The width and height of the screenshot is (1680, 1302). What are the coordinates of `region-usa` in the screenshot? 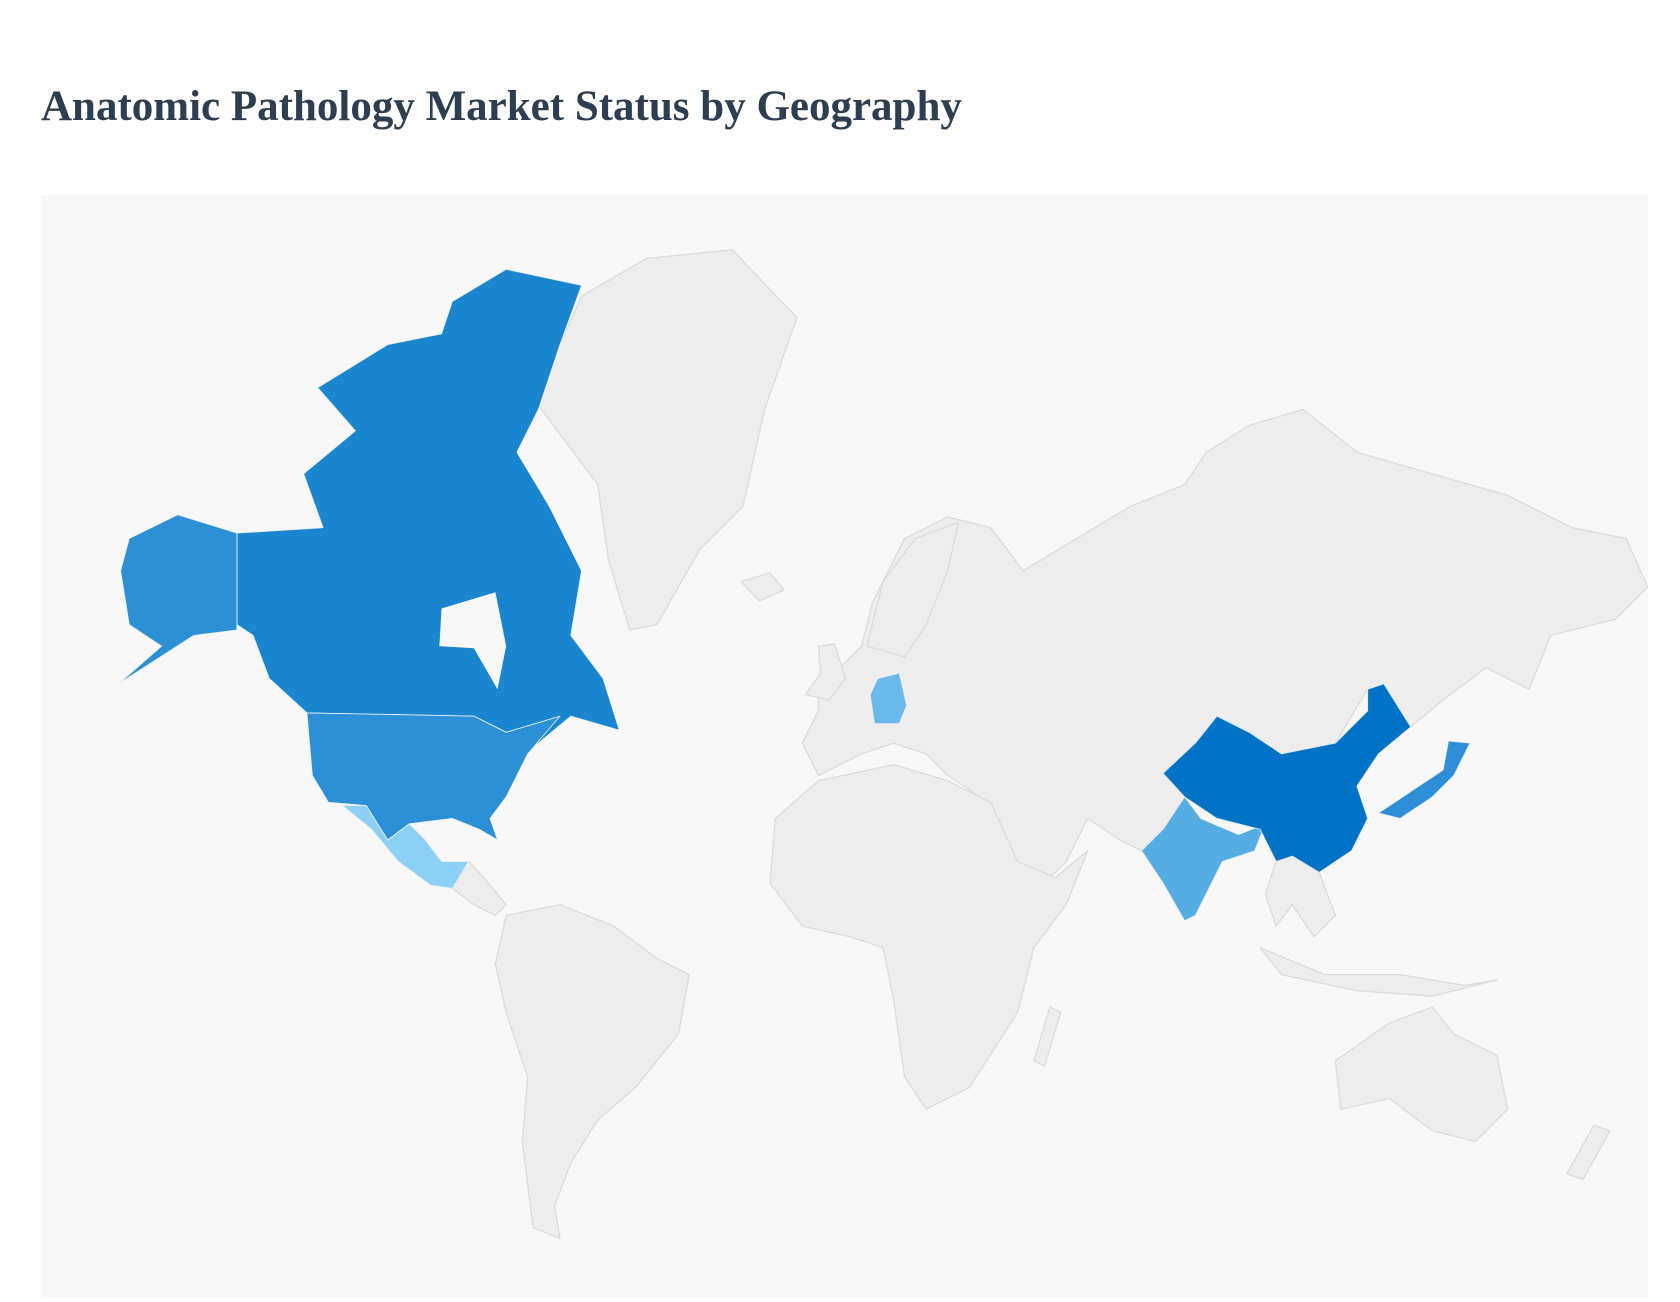 It's located at (433, 776).